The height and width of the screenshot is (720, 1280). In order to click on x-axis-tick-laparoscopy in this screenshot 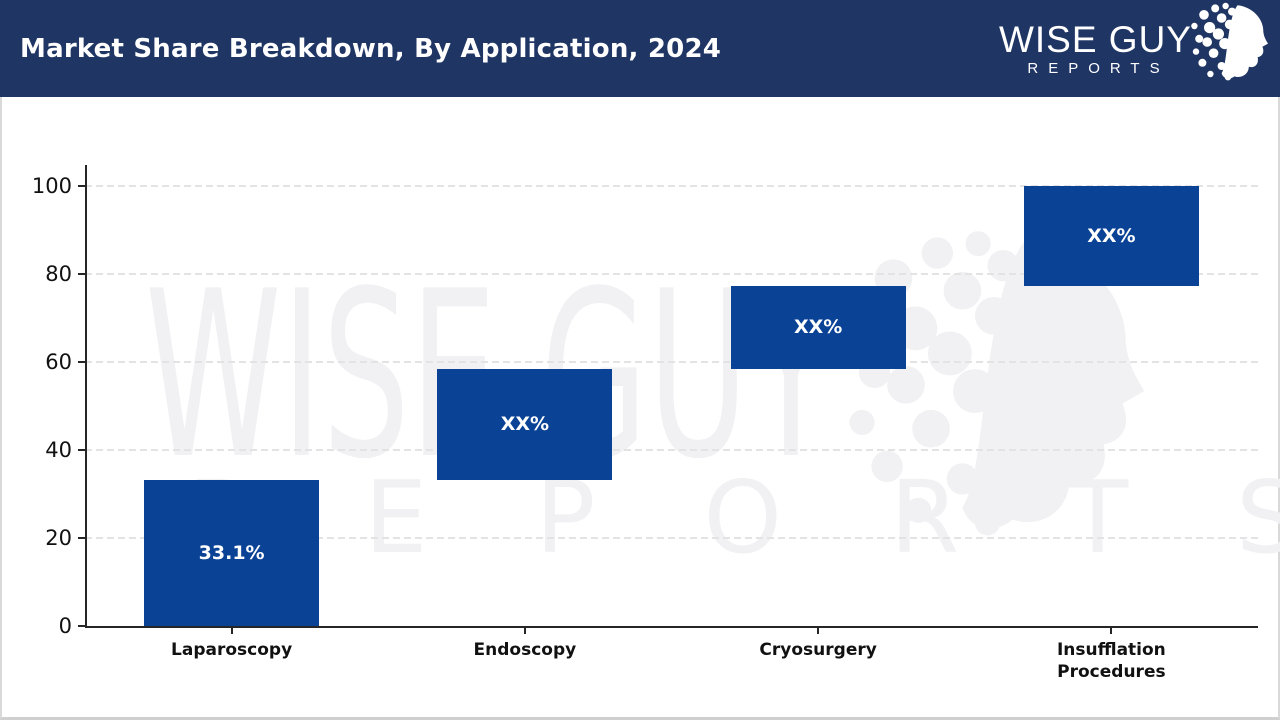, I will do `click(231, 631)`.